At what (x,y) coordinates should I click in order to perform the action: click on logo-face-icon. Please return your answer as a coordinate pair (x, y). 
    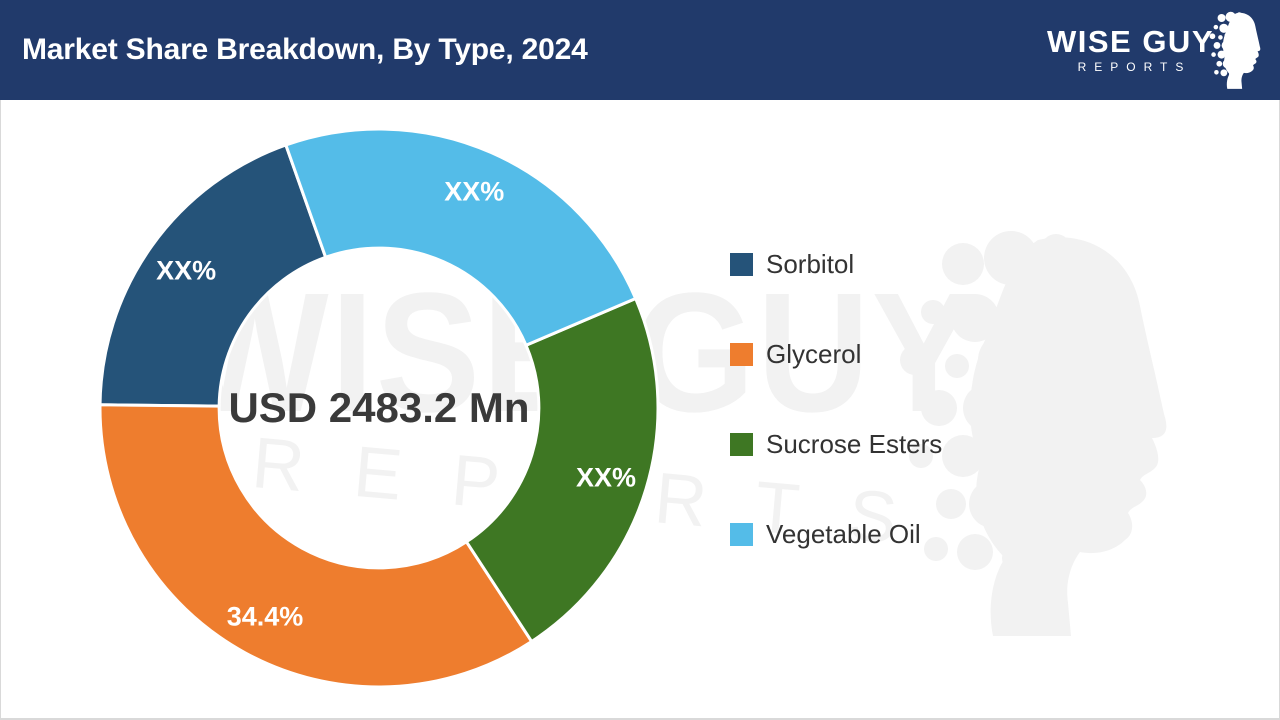
    Looking at the image, I should click on (1235, 50).